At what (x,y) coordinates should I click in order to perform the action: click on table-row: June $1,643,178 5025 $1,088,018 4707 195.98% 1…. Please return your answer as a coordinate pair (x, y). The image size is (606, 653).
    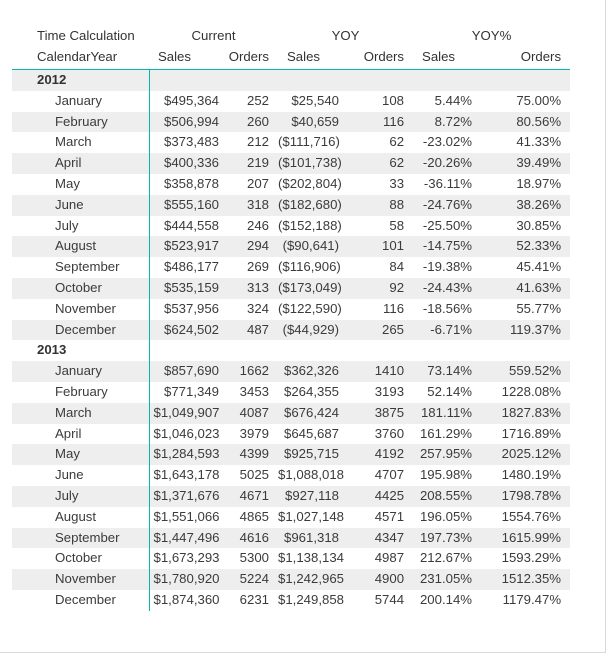
    Looking at the image, I should click on (291, 475).